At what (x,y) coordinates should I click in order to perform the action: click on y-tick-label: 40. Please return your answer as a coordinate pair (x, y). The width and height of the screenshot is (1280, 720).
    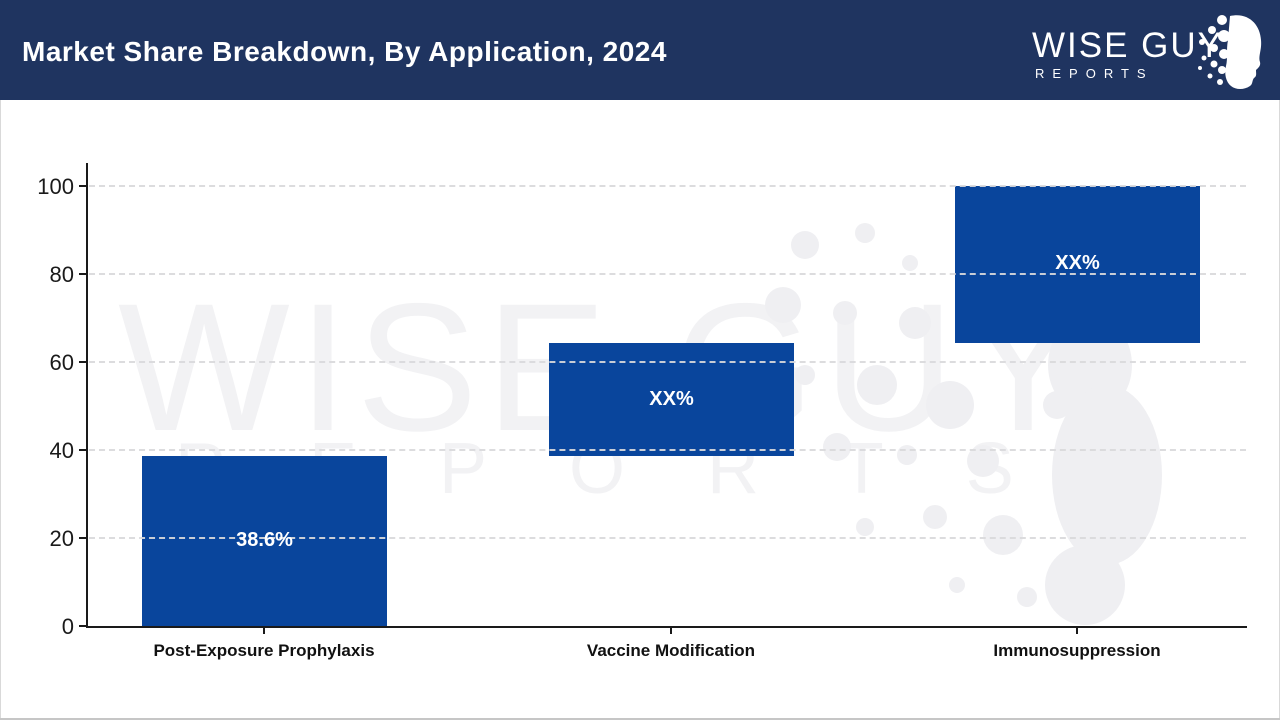
    Looking at the image, I should click on (61, 450).